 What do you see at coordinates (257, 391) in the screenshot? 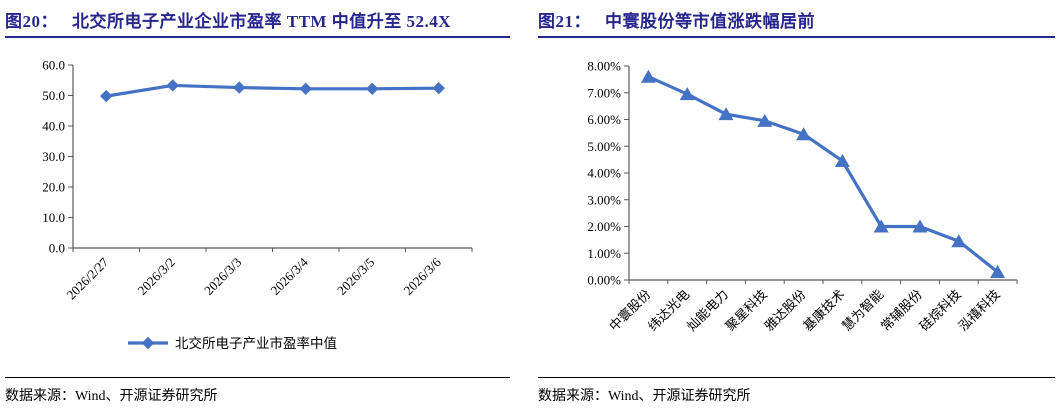
I see `figure-20-source: 数据来源：Wind、开源证券研究所` at bounding box center [257, 391].